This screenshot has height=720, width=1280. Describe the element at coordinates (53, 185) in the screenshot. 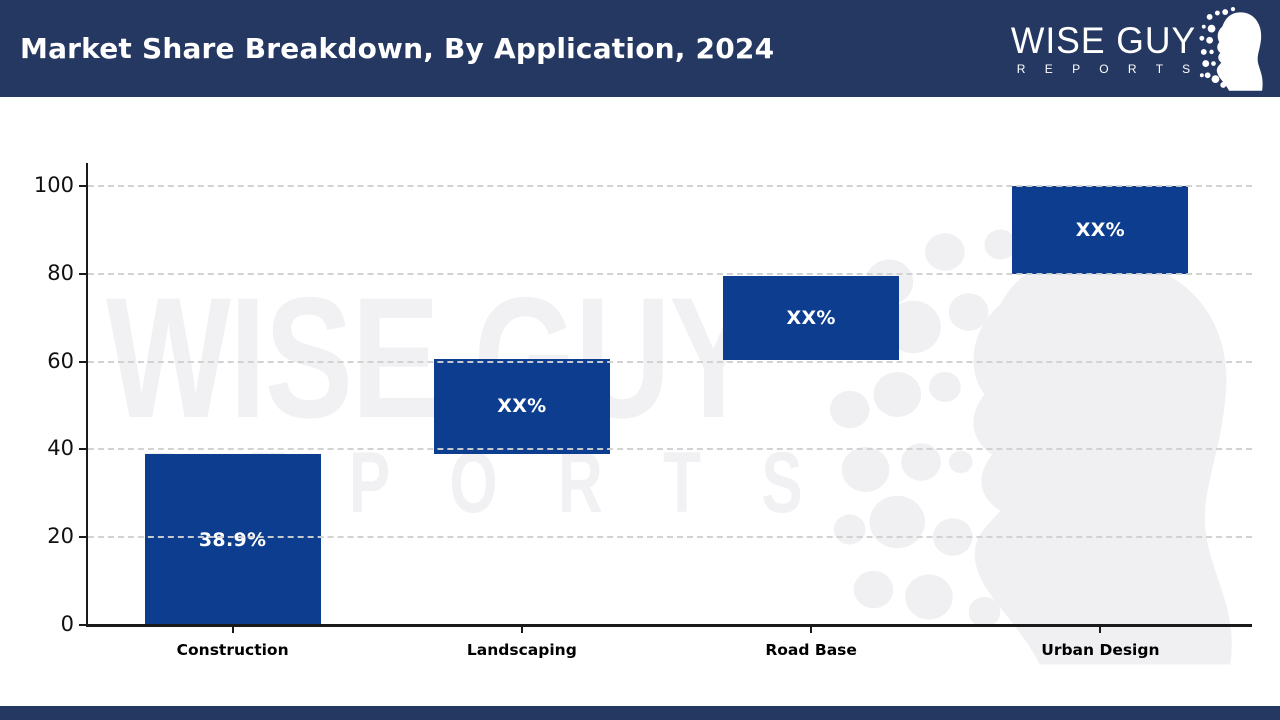

I see `y-axis-tick-label: 100` at that location.